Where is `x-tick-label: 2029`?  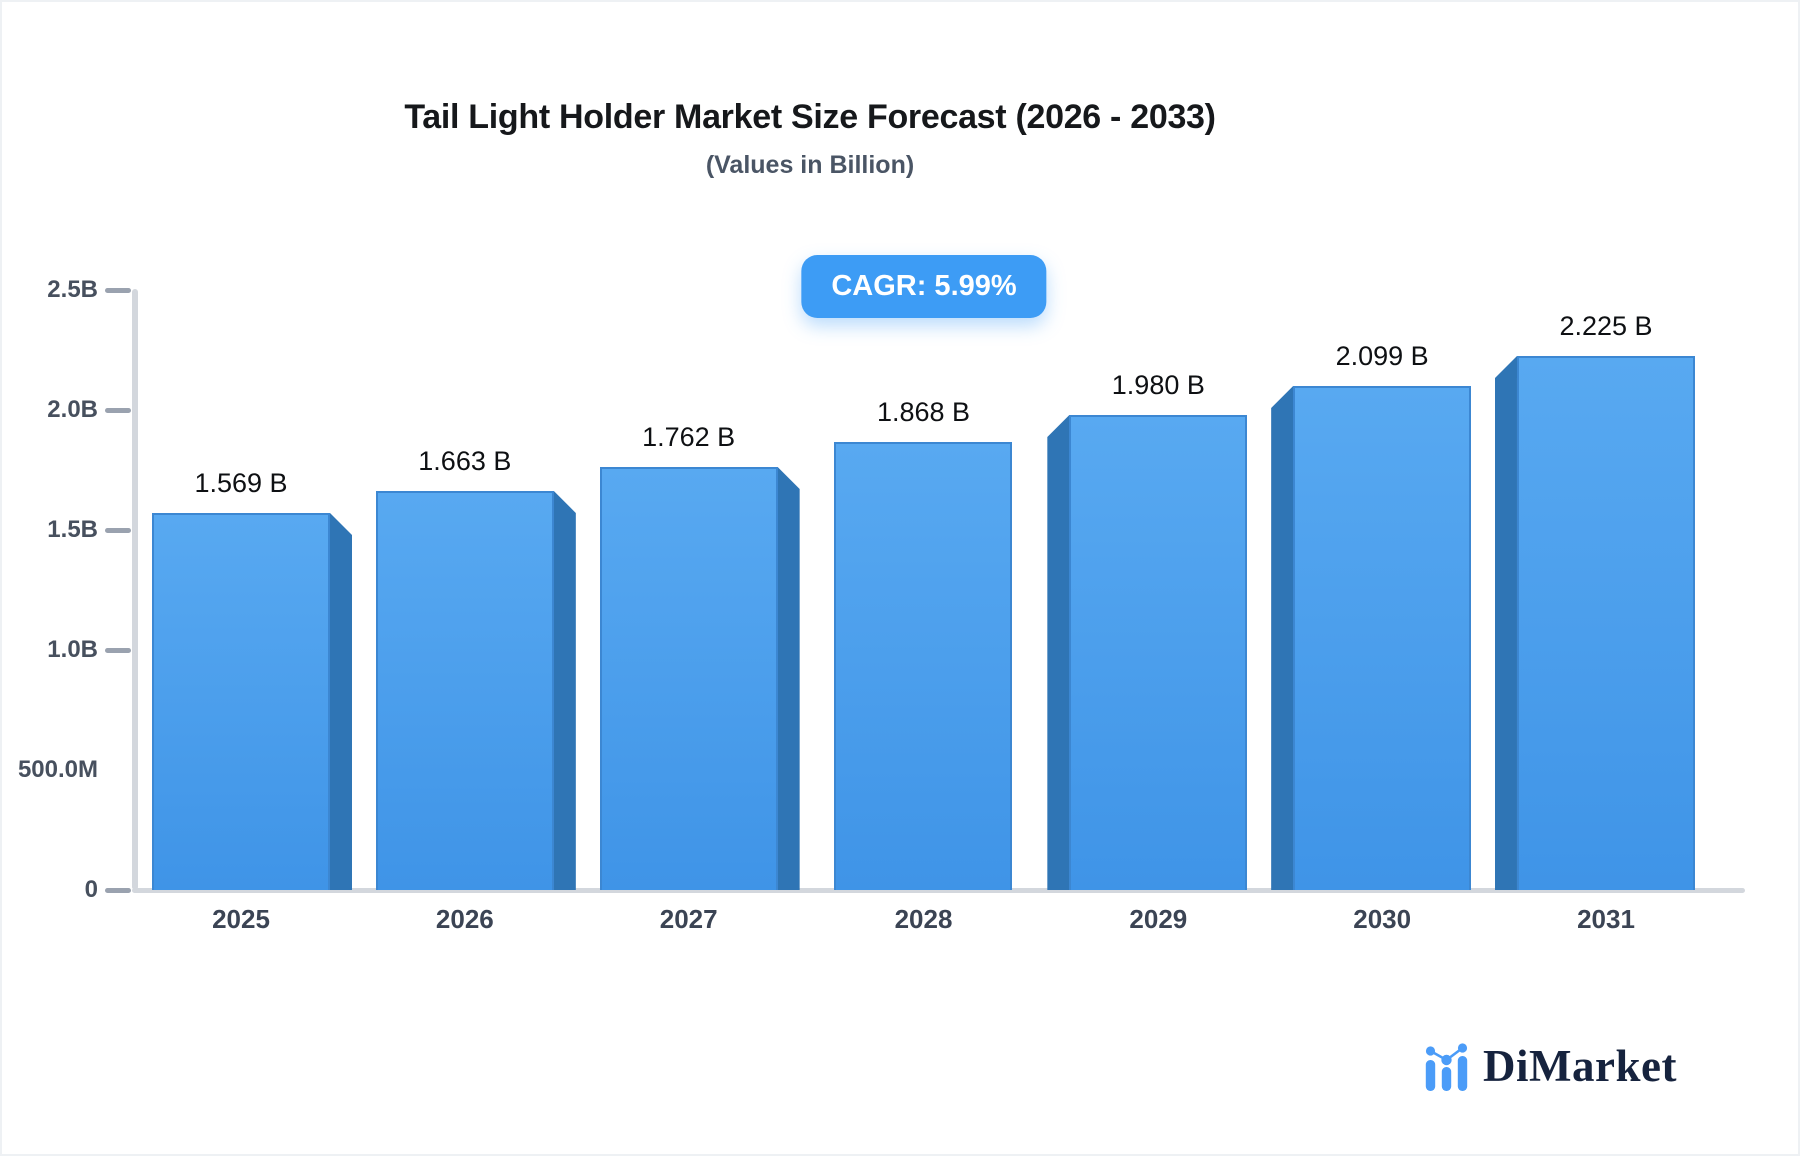
x-tick-label: 2029 is located at coordinates (1158, 919).